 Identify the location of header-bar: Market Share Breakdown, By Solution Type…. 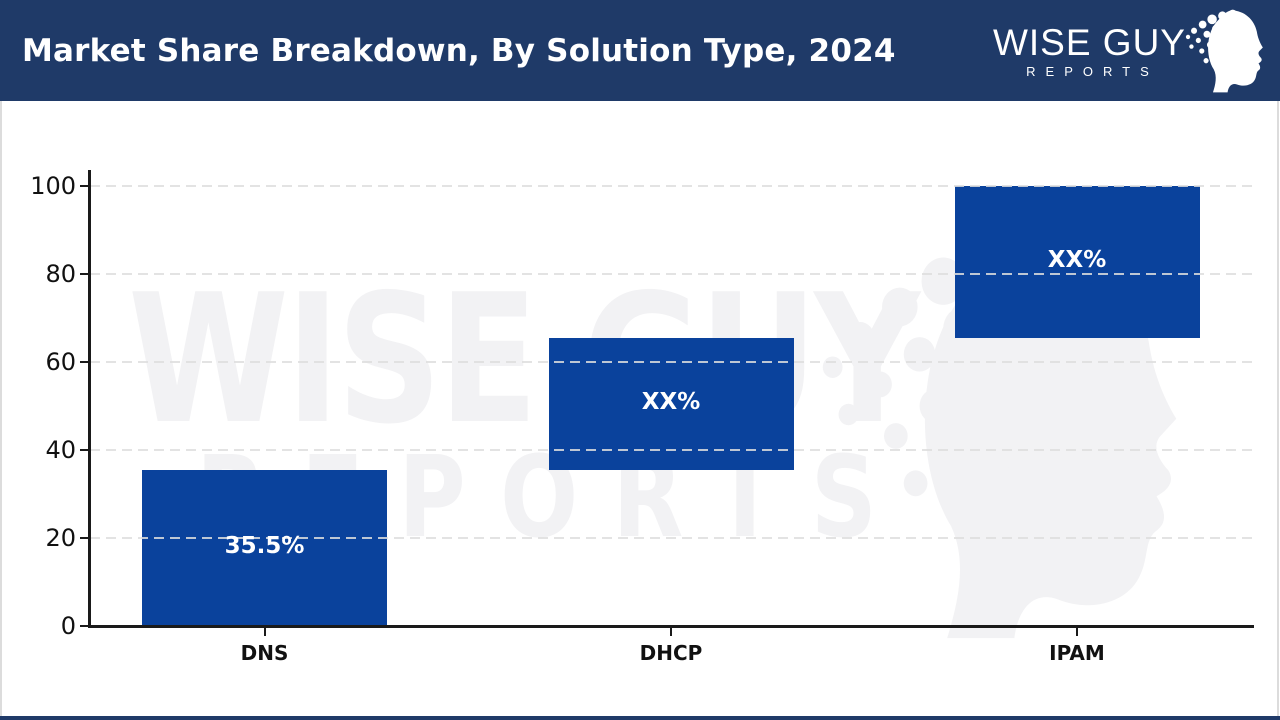
(640, 50).